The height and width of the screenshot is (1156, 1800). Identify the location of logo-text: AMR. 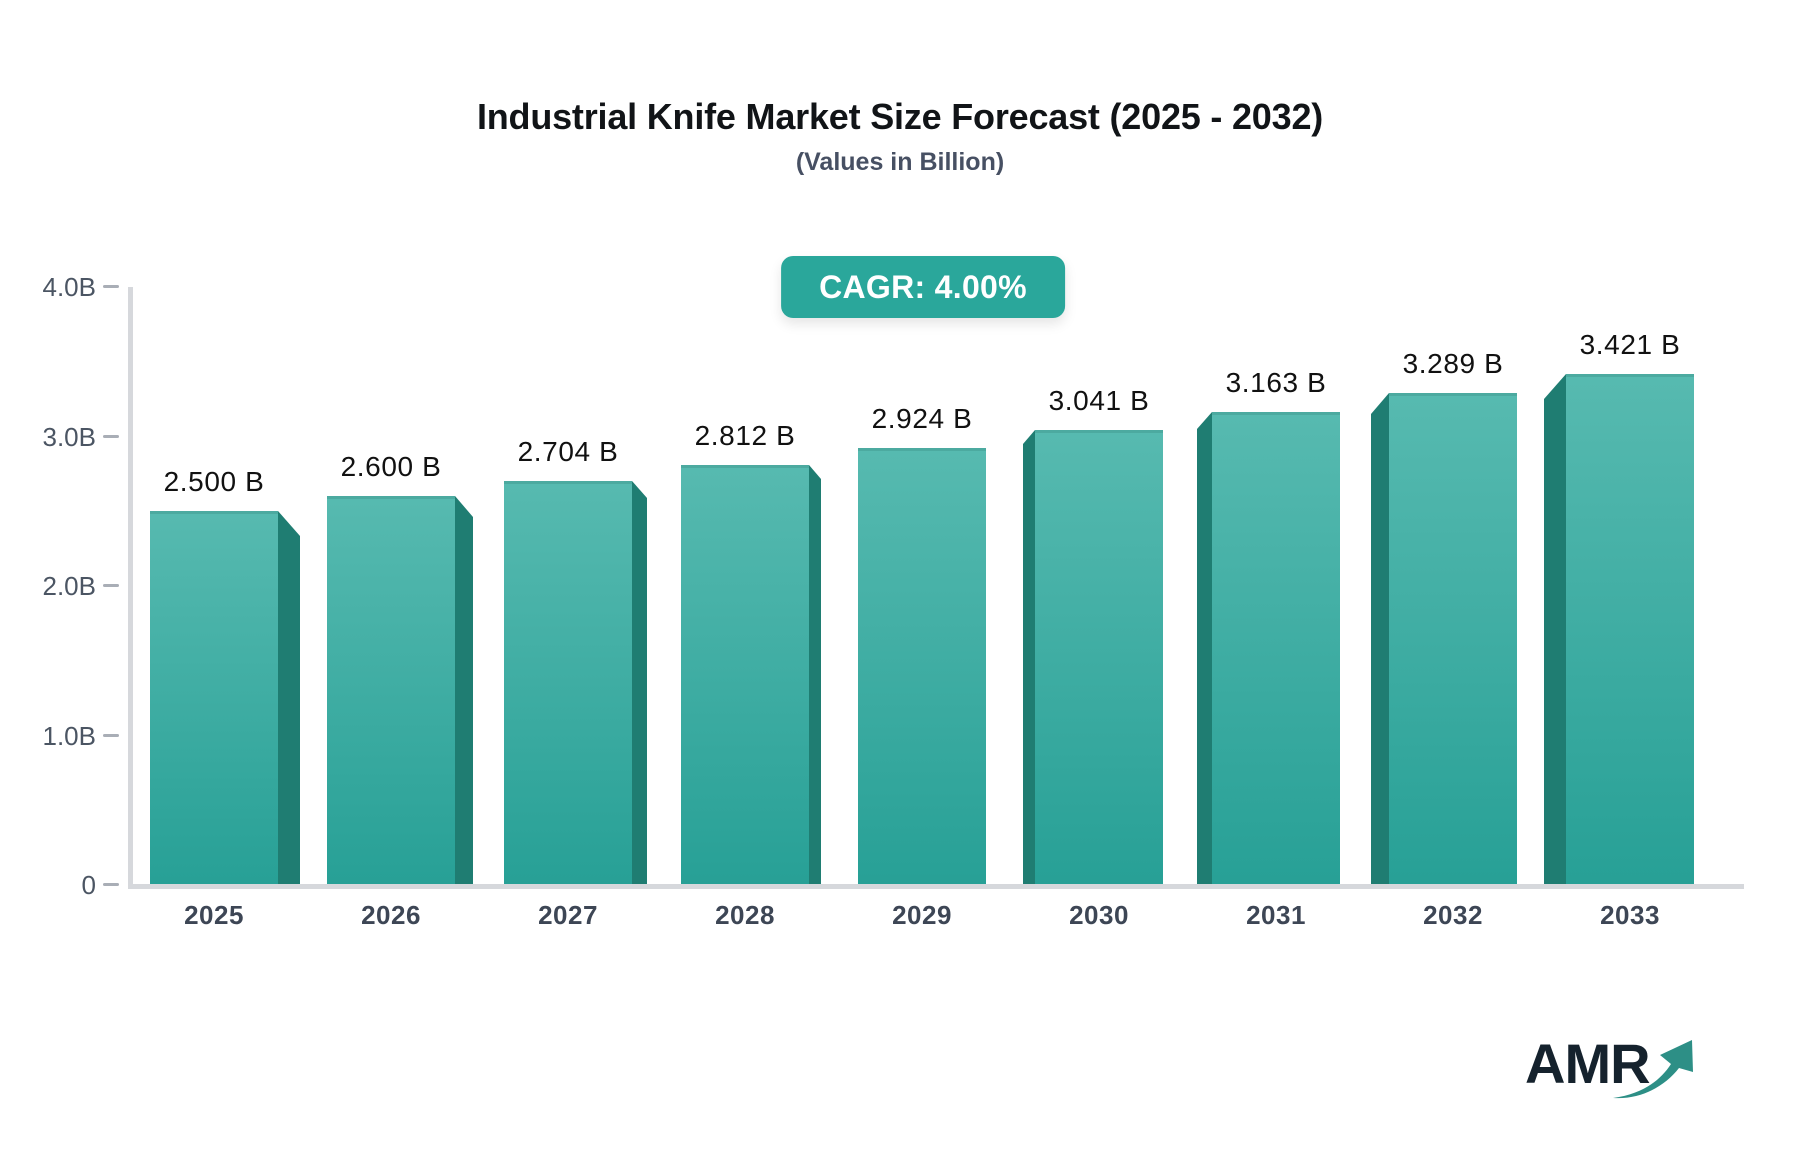
(1588, 1063).